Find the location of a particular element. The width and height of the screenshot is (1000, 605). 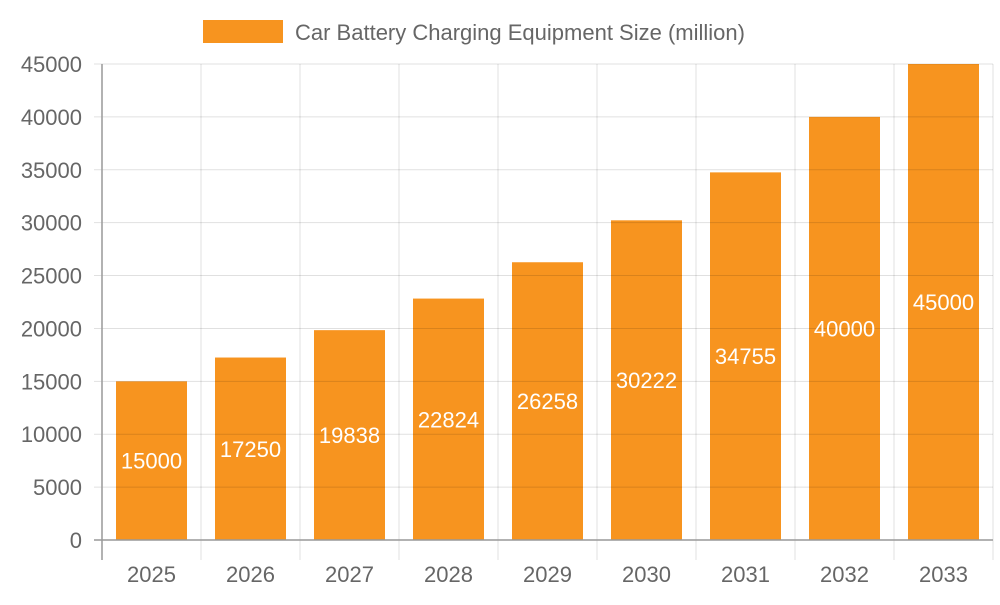

data-label: 40000 is located at coordinates (844, 328).